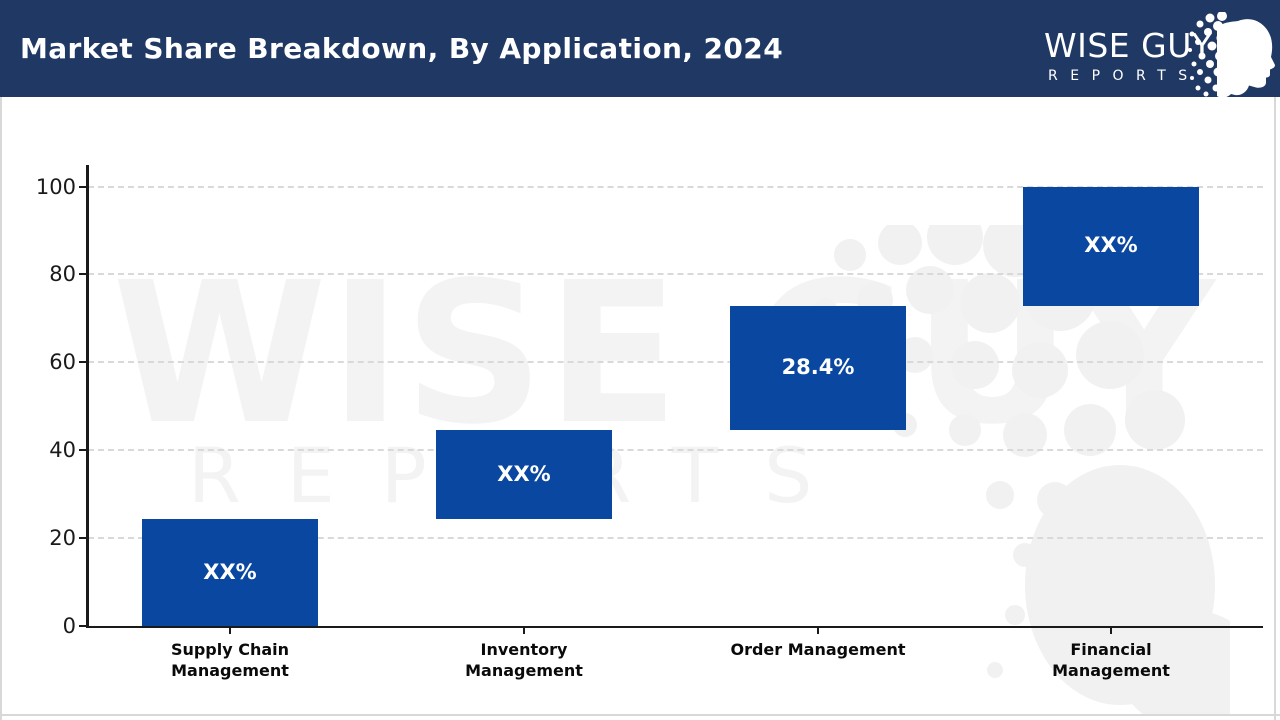 This screenshot has width=1280, height=720. I want to click on y-tick-label-60: 60, so click(62, 362).